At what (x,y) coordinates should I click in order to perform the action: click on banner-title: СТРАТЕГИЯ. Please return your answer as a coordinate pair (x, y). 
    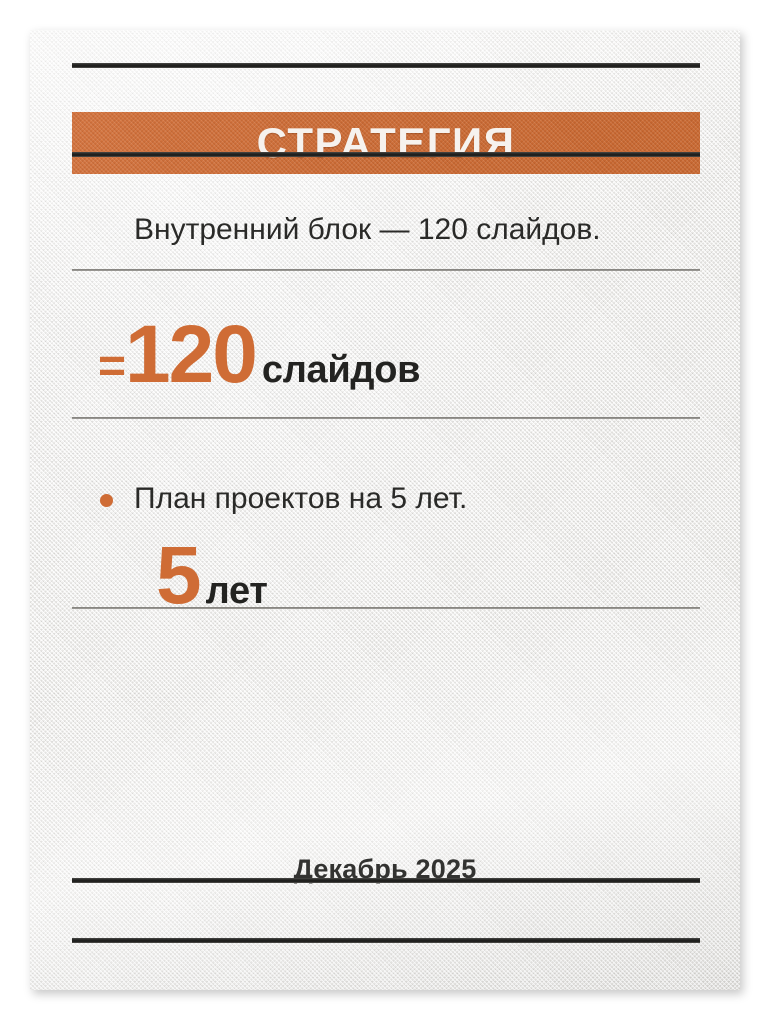
    Looking at the image, I should click on (386, 142).